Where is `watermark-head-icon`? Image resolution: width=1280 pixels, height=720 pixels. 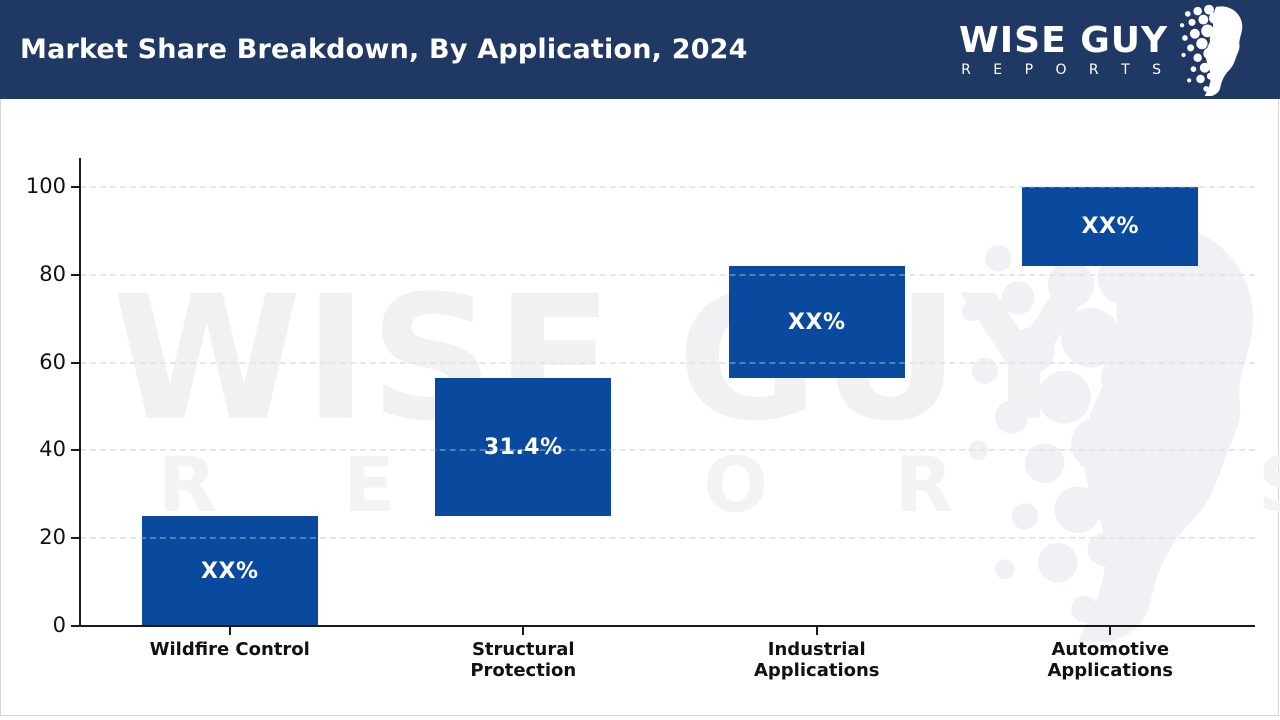 watermark-head-icon is located at coordinates (1107, 428).